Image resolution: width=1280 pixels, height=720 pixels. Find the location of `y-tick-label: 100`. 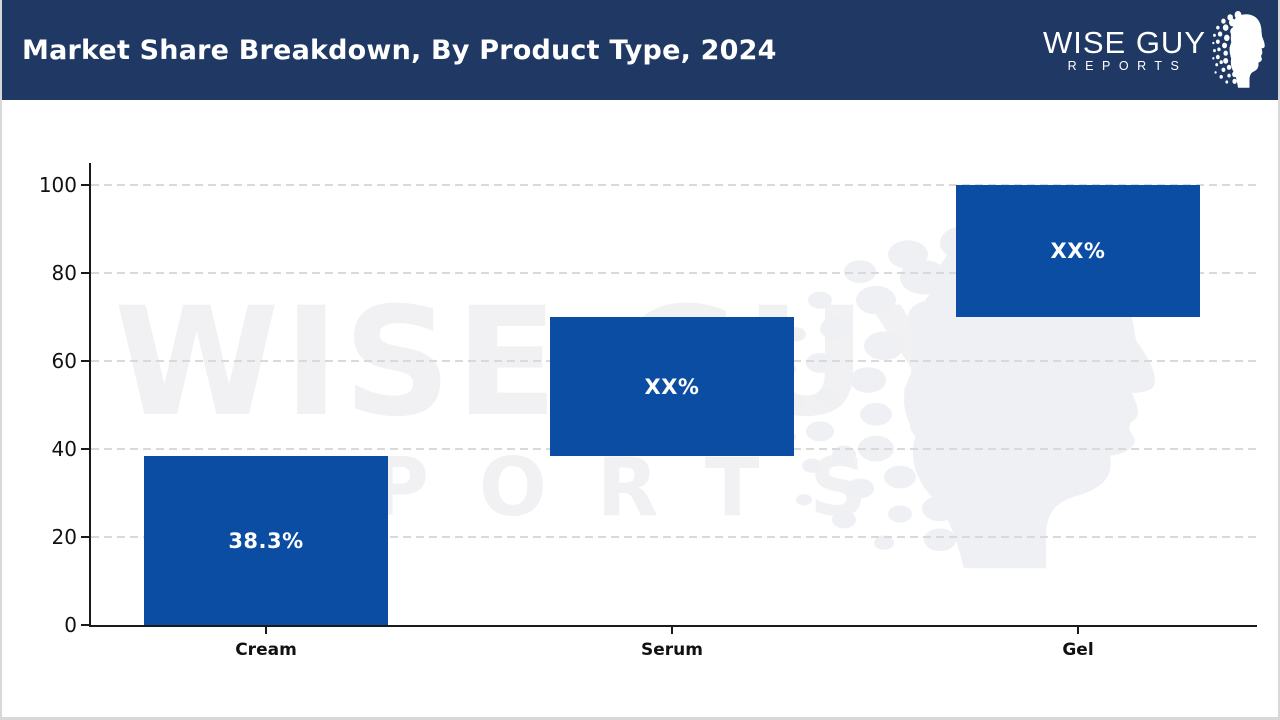

y-tick-label: 100 is located at coordinates (57, 185).